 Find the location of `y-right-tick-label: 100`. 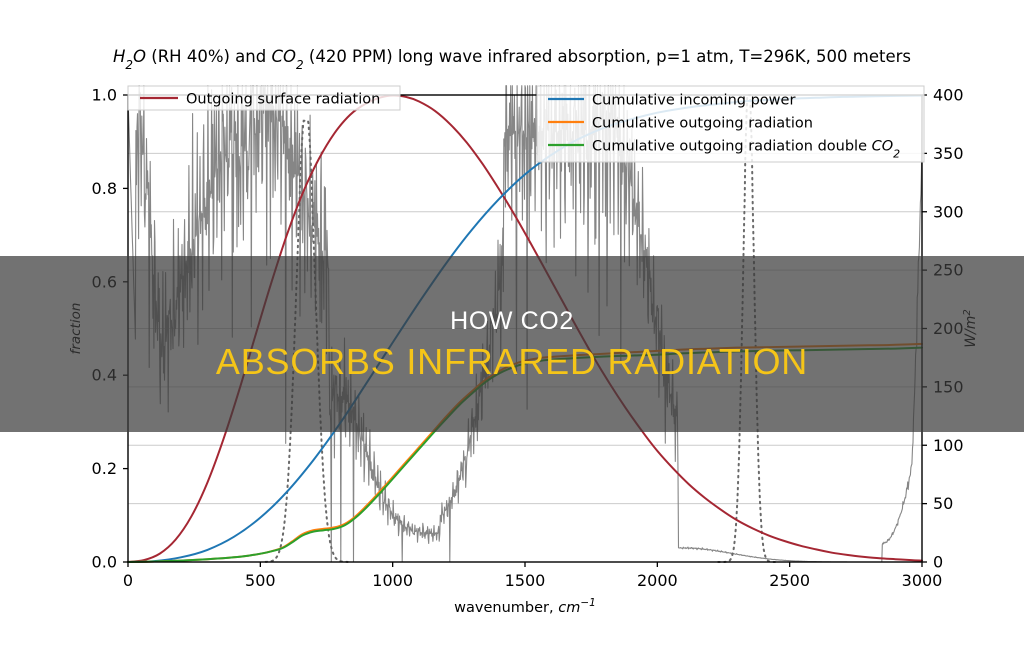

y-right-tick-label: 100 is located at coordinates (948, 445).